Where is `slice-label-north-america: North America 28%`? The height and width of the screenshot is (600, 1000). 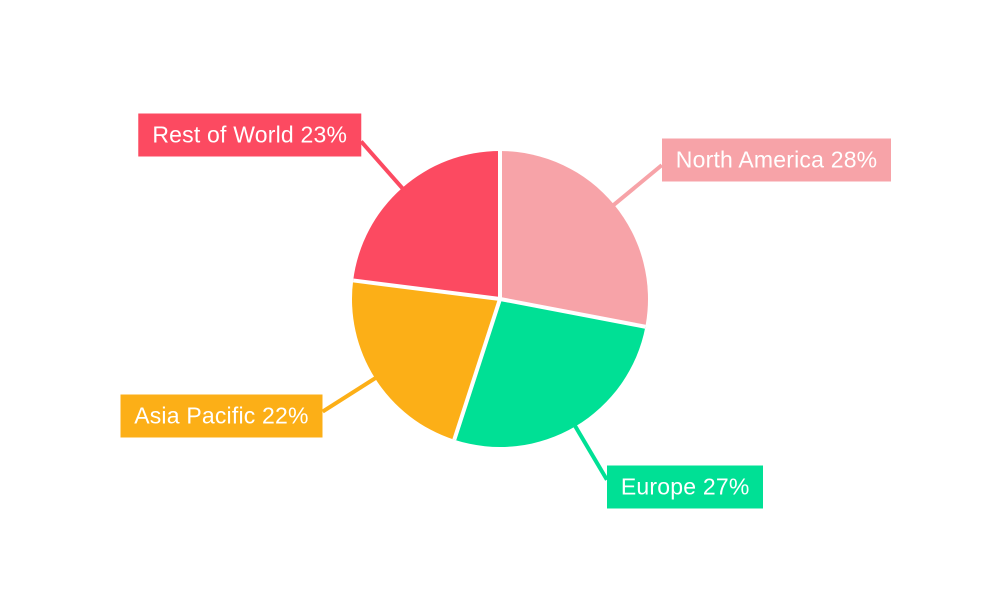 slice-label-north-america: North America 28% is located at coordinates (776, 160).